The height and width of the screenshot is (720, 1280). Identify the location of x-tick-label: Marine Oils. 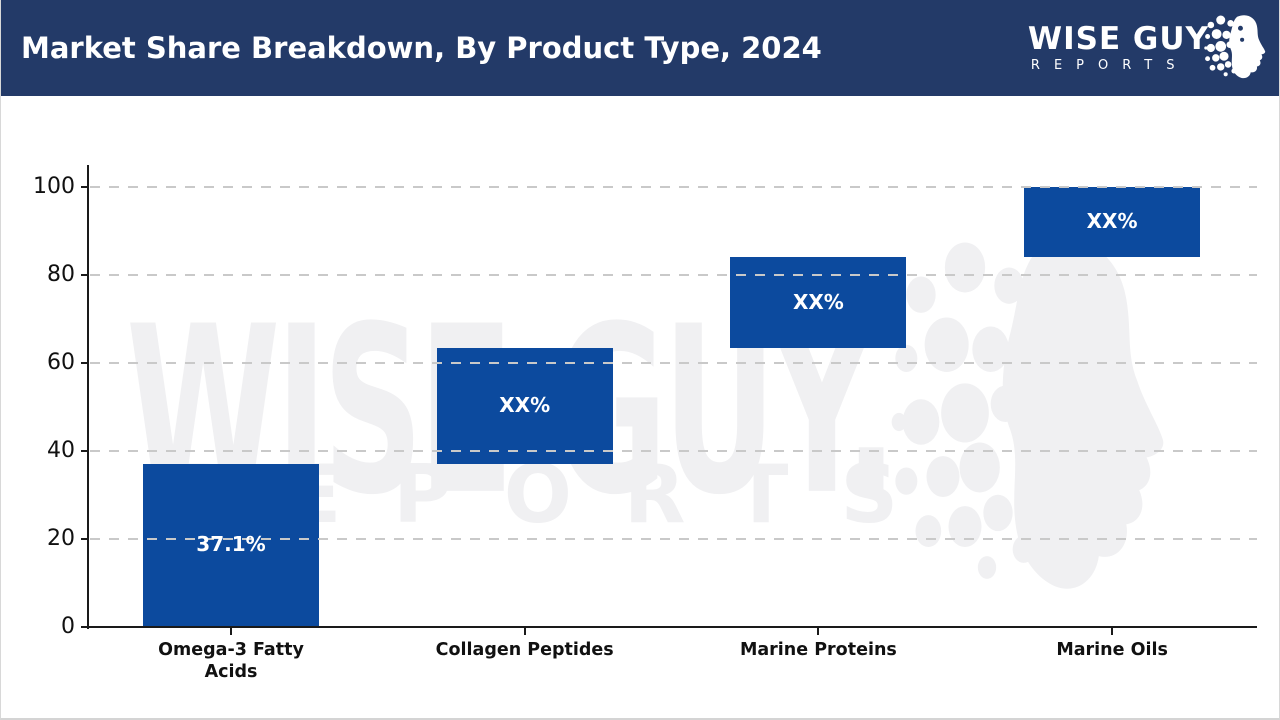
(1112, 650).